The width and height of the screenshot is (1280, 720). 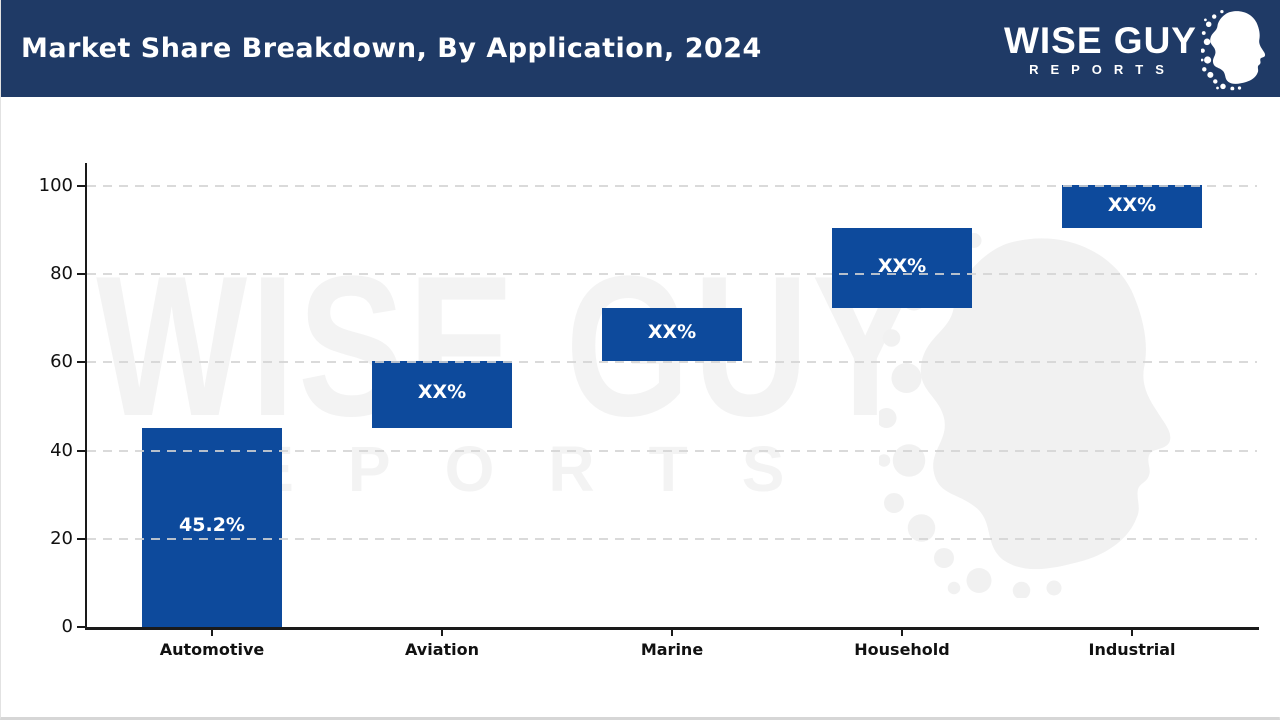 What do you see at coordinates (1234, 49) in the screenshot?
I see `wiseguy-head-icon` at bounding box center [1234, 49].